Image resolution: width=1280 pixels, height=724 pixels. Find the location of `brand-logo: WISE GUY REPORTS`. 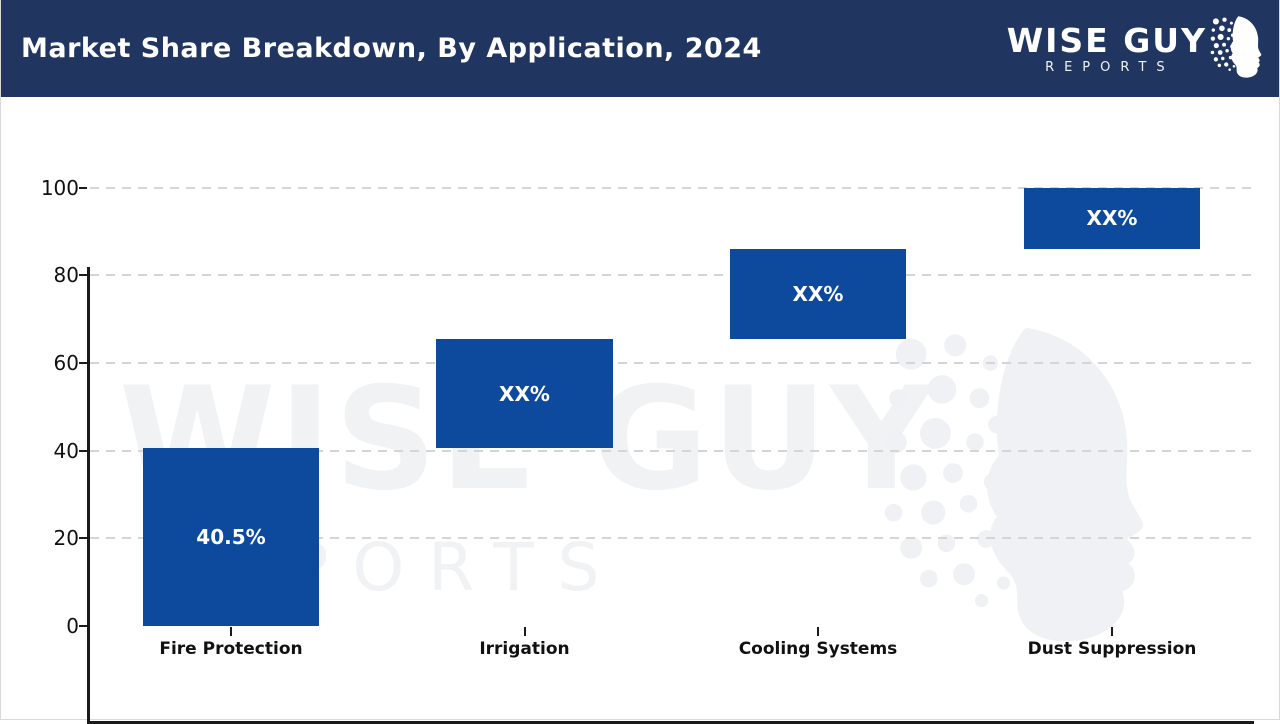

brand-logo: WISE GUY REPORTS is located at coordinates (1136, 49).